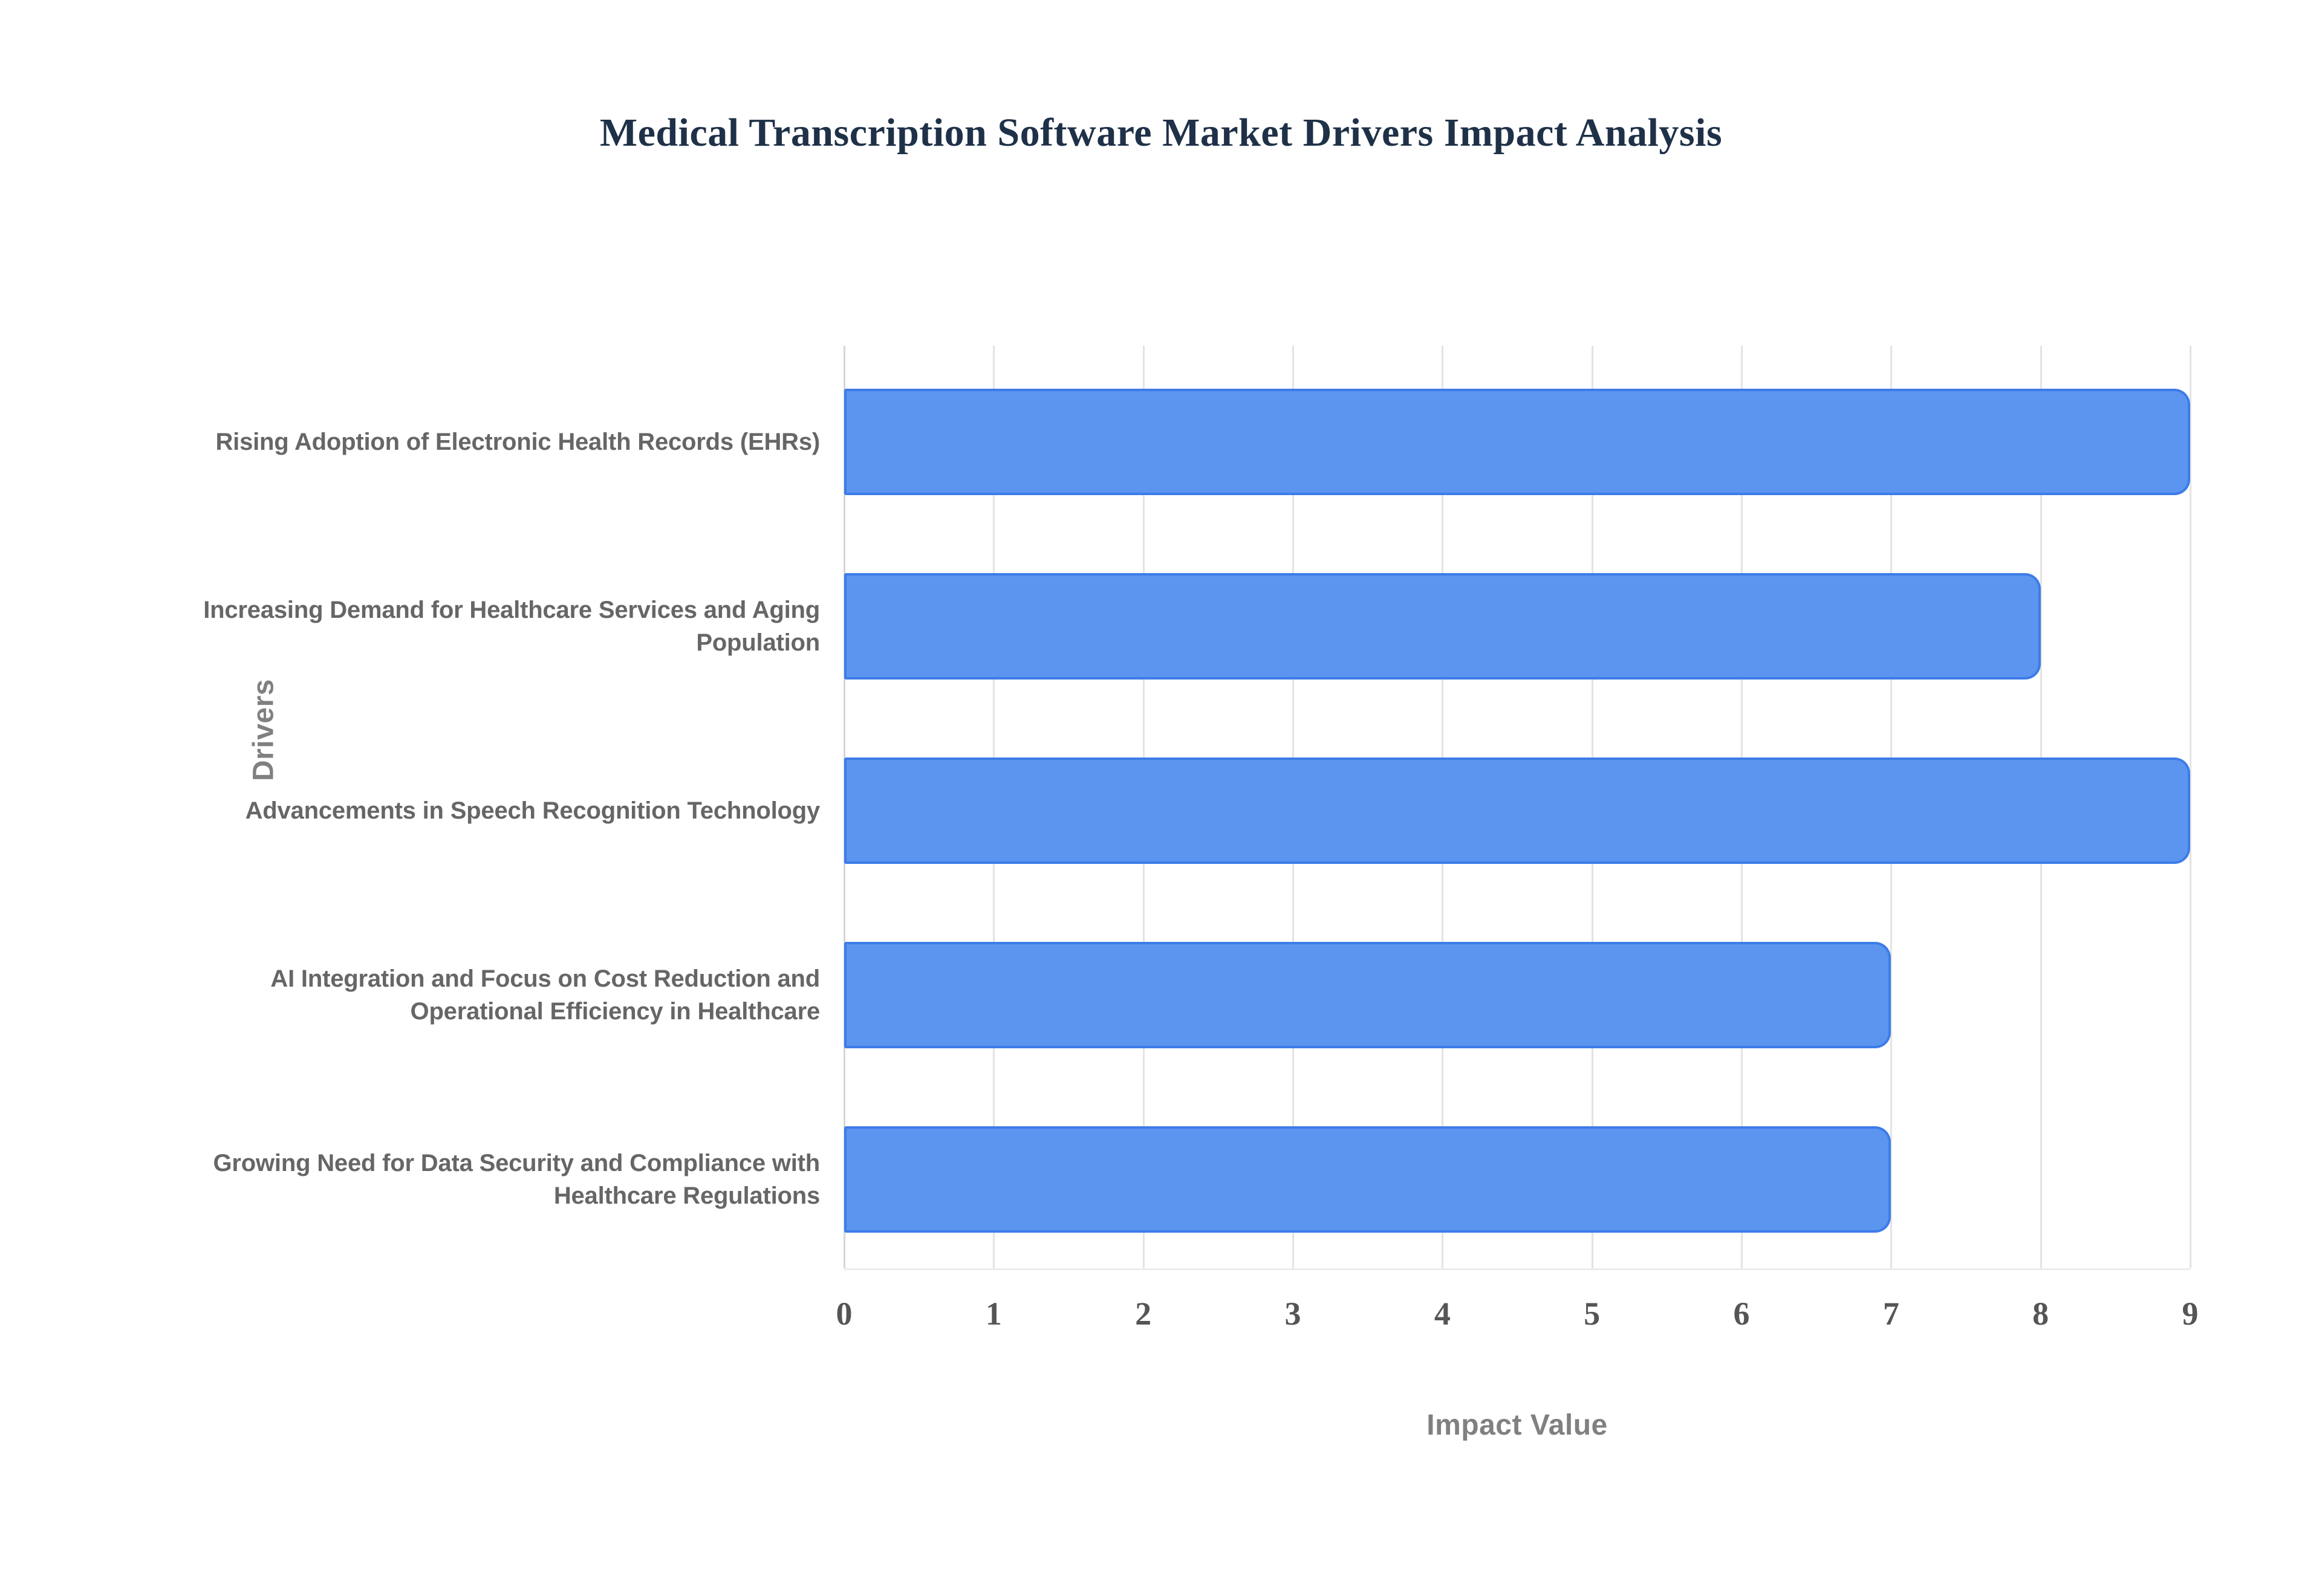  Describe the element at coordinates (1517, 1425) in the screenshot. I see `x-axis-title: Impact Value` at that location.